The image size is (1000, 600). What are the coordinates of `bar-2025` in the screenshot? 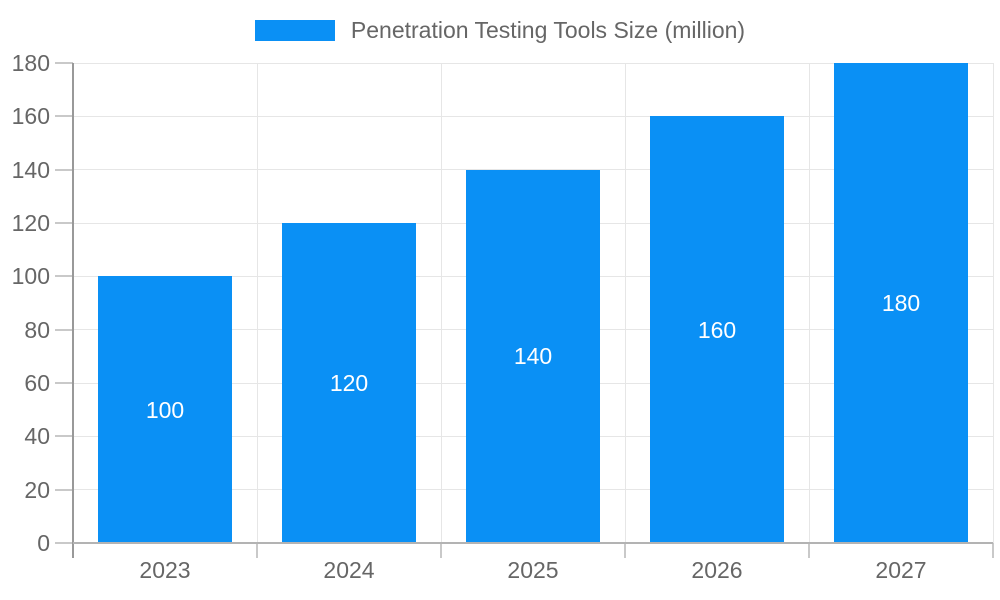 It's located at (533, 356).